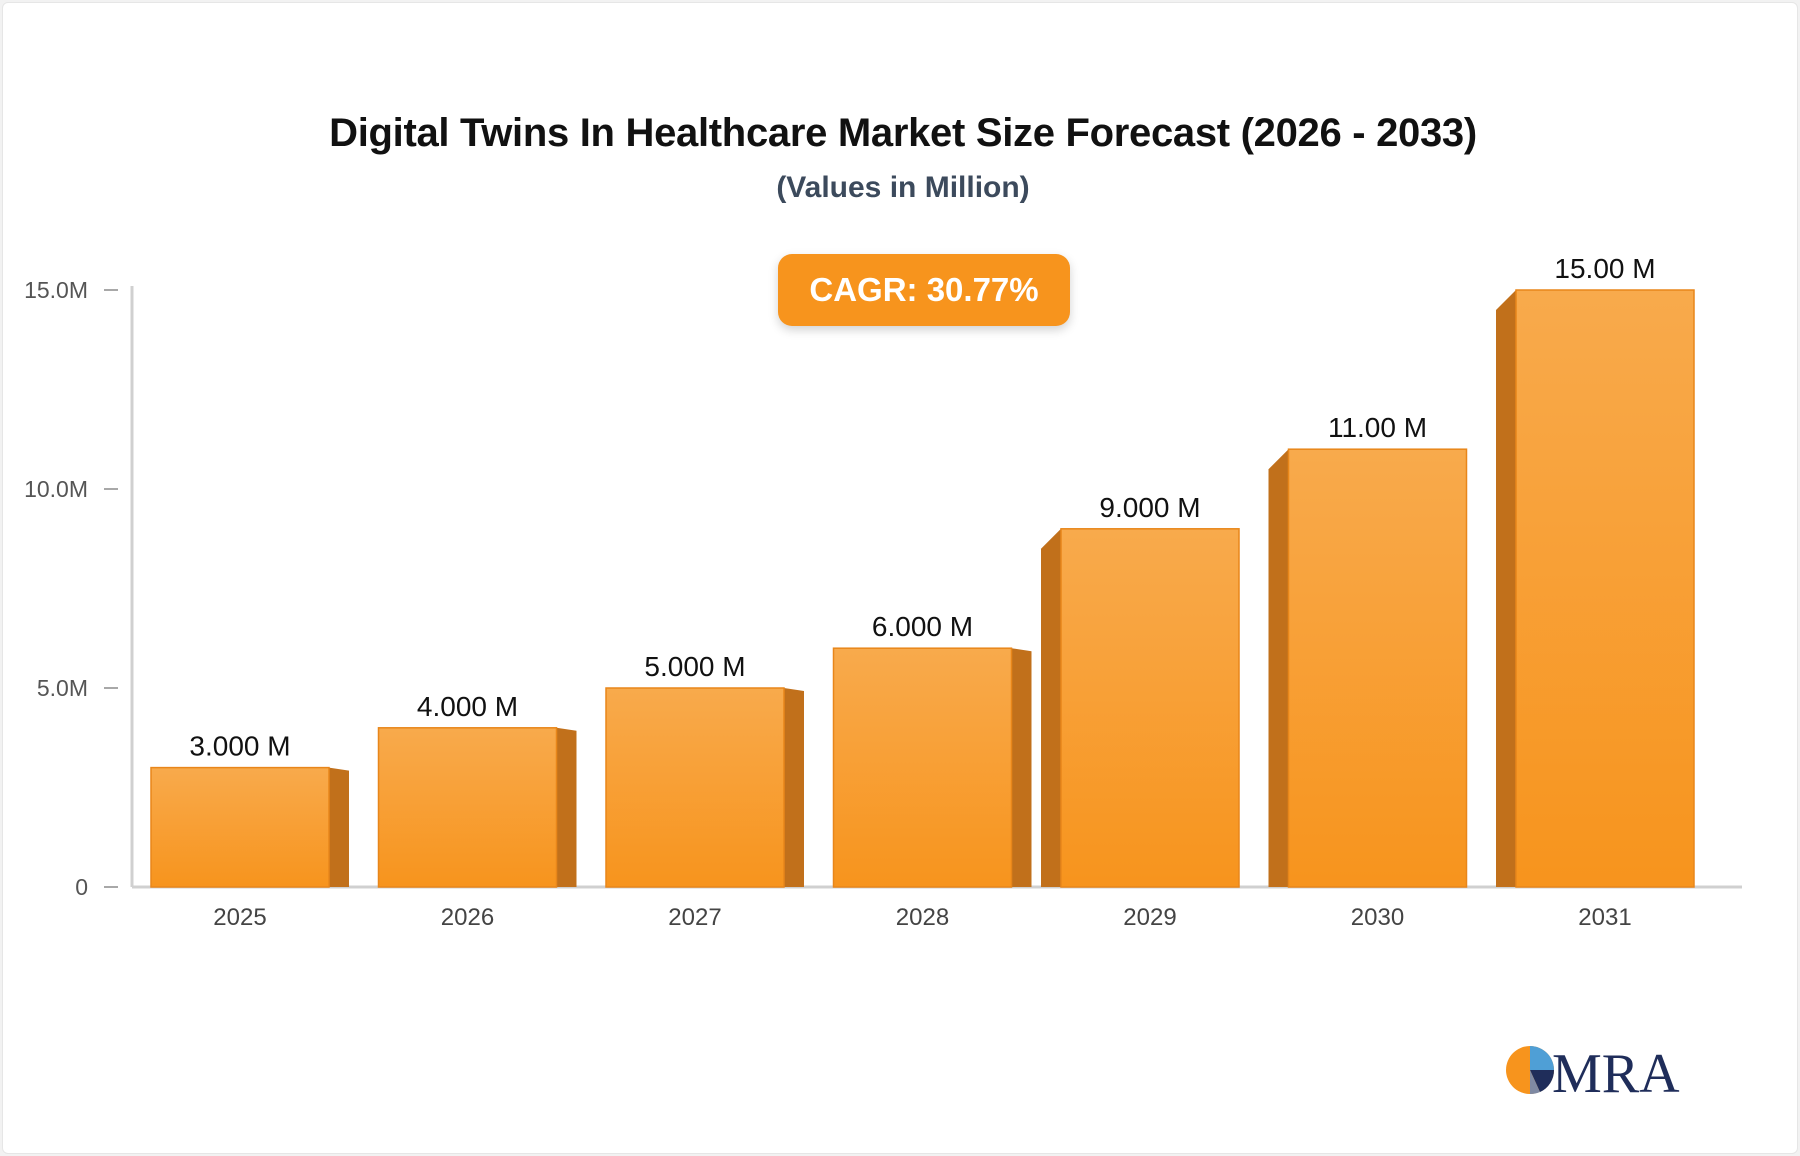  What do you see at coordinates (1530, 1070) in the screenshot?
I see `logo-pie-icon` at bounding box center [1530, 1070].